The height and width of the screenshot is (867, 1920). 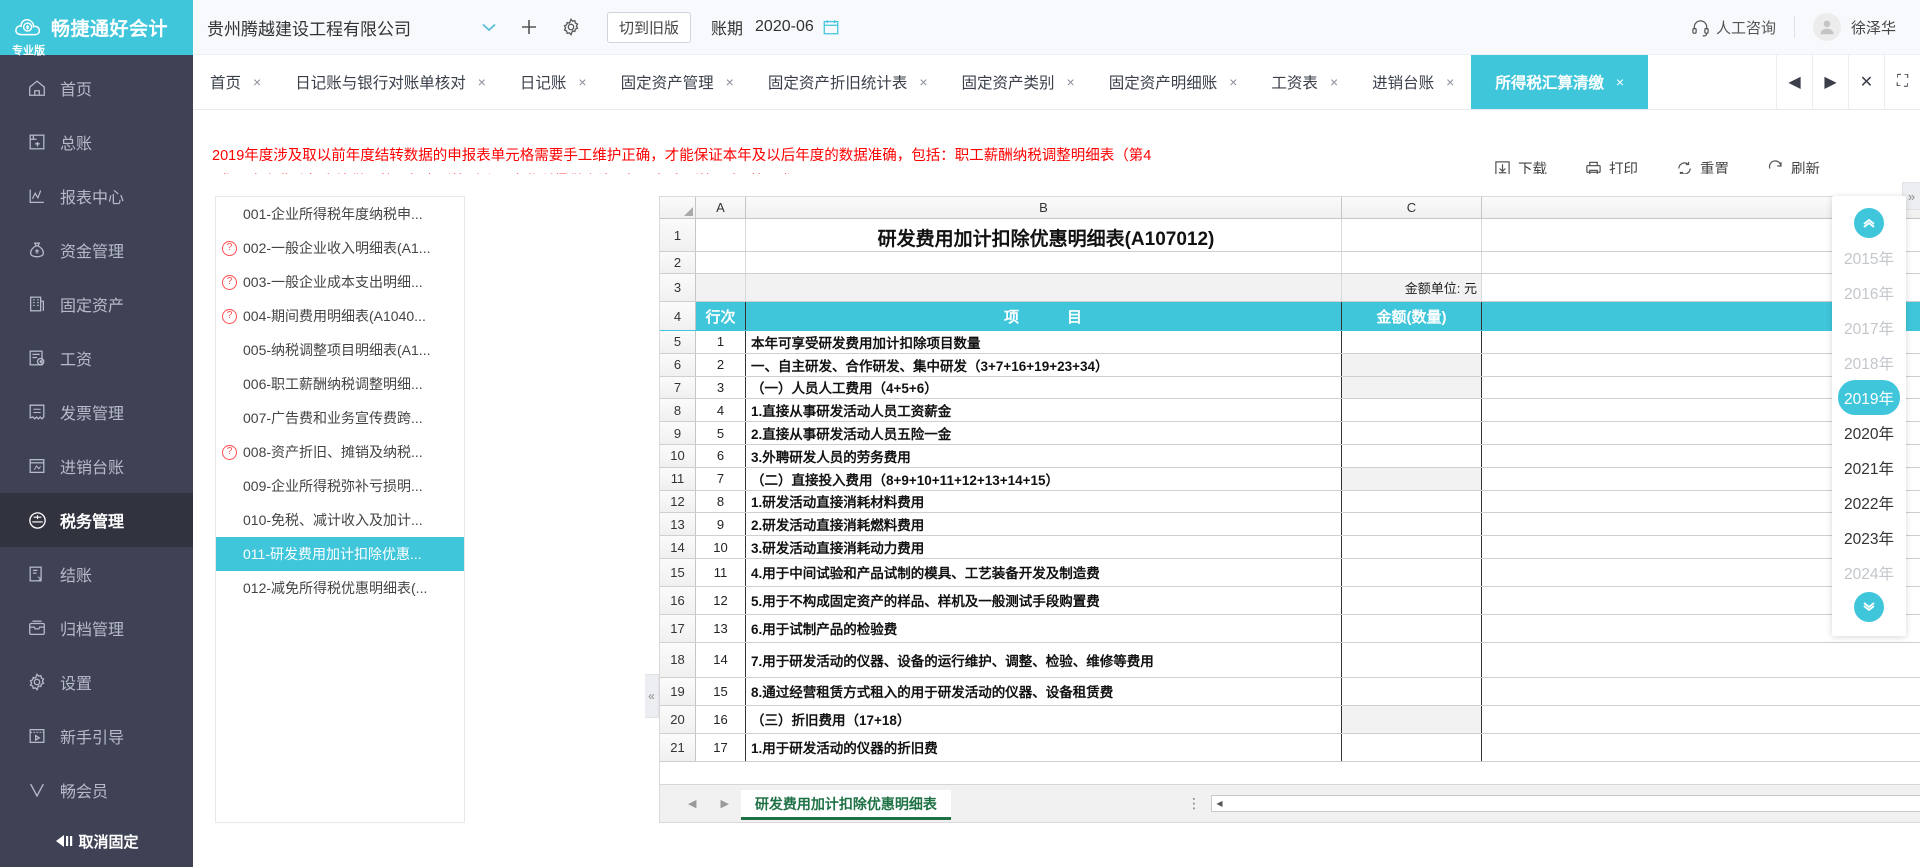 I want to click on form-list-collapse-handle: «, so click(x=652, y=696).